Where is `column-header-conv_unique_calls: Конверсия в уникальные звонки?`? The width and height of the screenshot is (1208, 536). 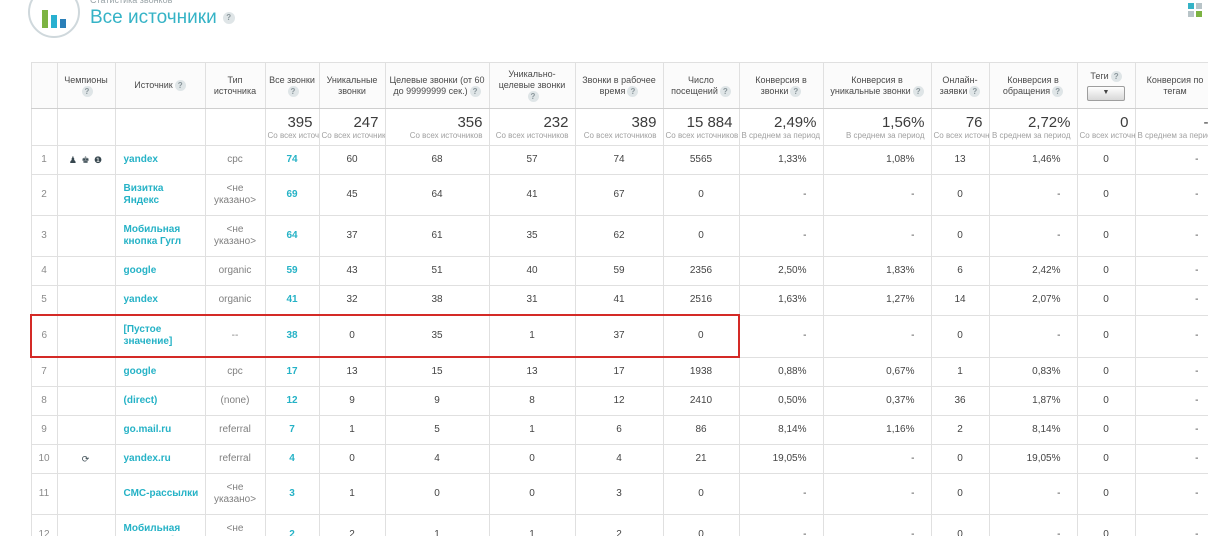
column-header-conv_unique_calls: Конверсия в уникальные звонки? is located at coordinates (877, 85).